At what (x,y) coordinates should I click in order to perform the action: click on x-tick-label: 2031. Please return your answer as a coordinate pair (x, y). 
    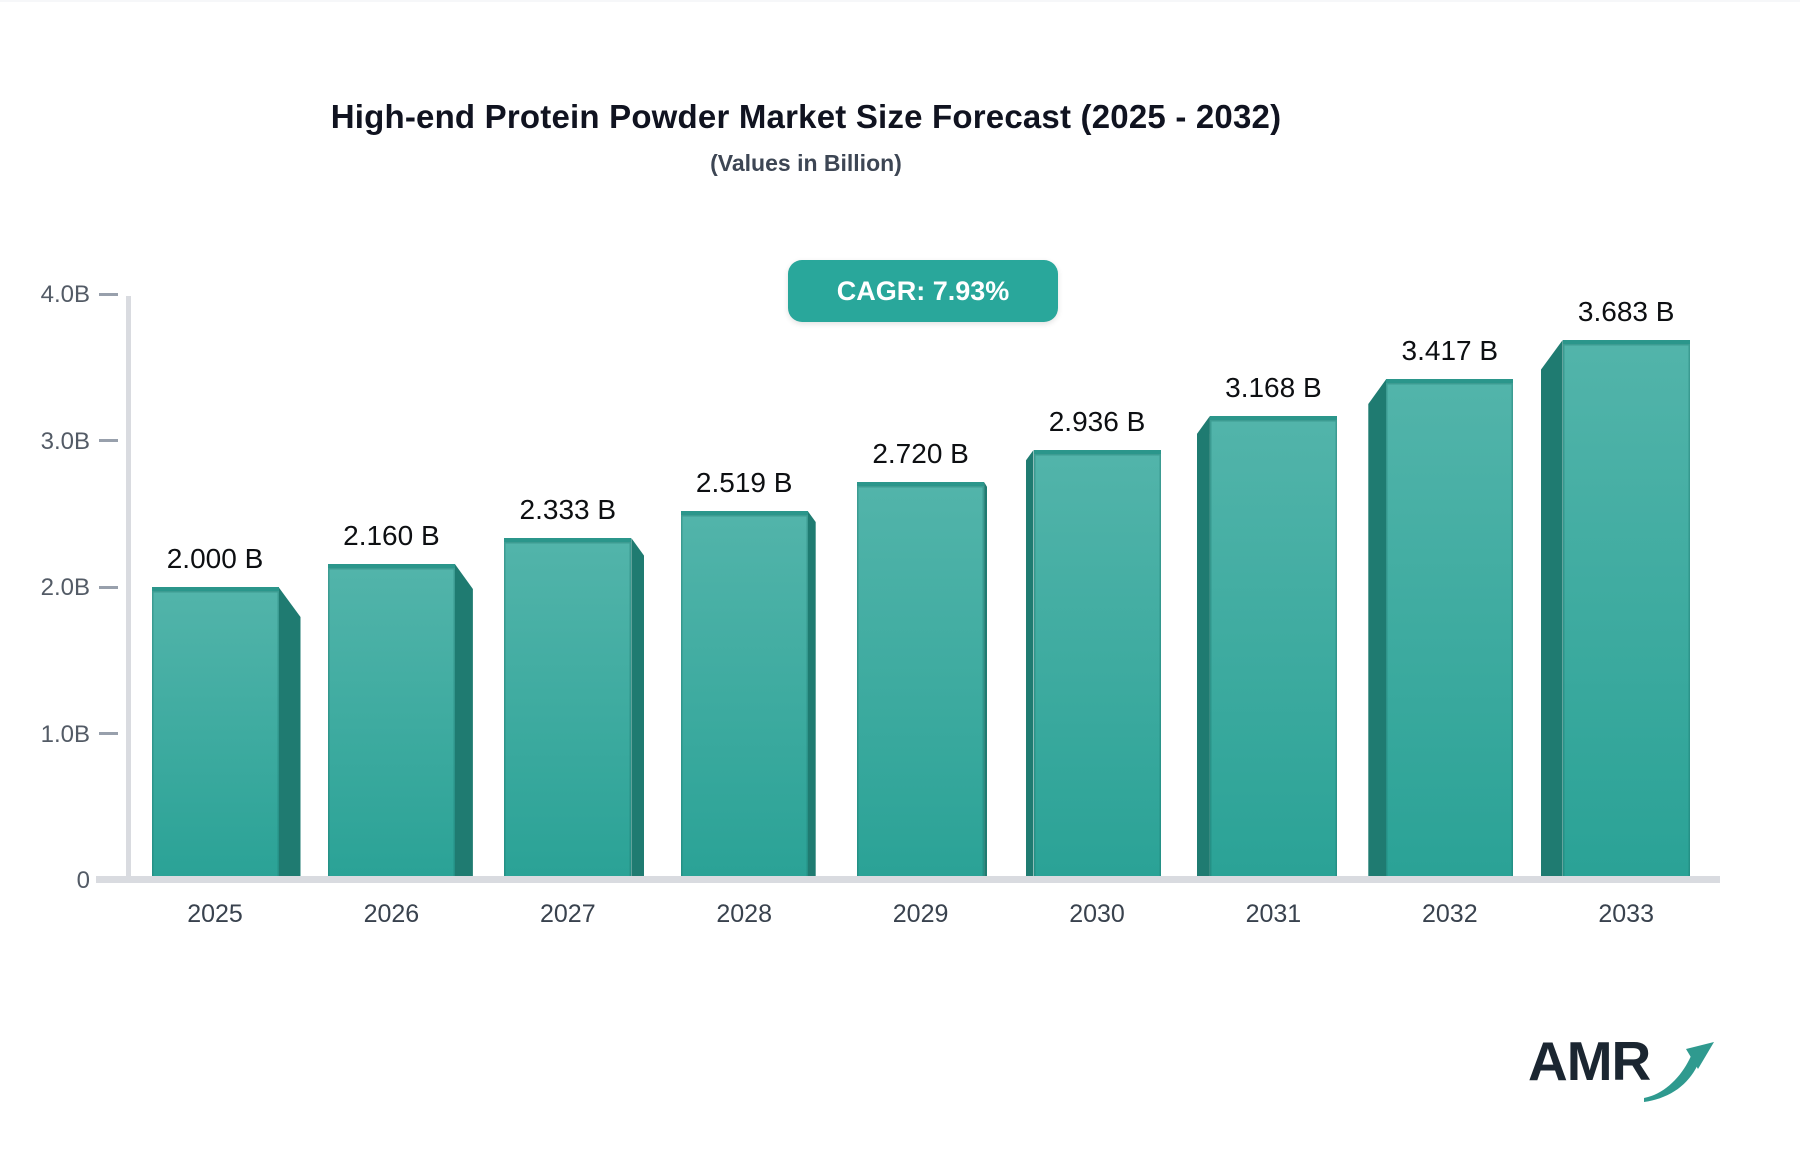
    Looking at the image, I should click on (1273, 914).